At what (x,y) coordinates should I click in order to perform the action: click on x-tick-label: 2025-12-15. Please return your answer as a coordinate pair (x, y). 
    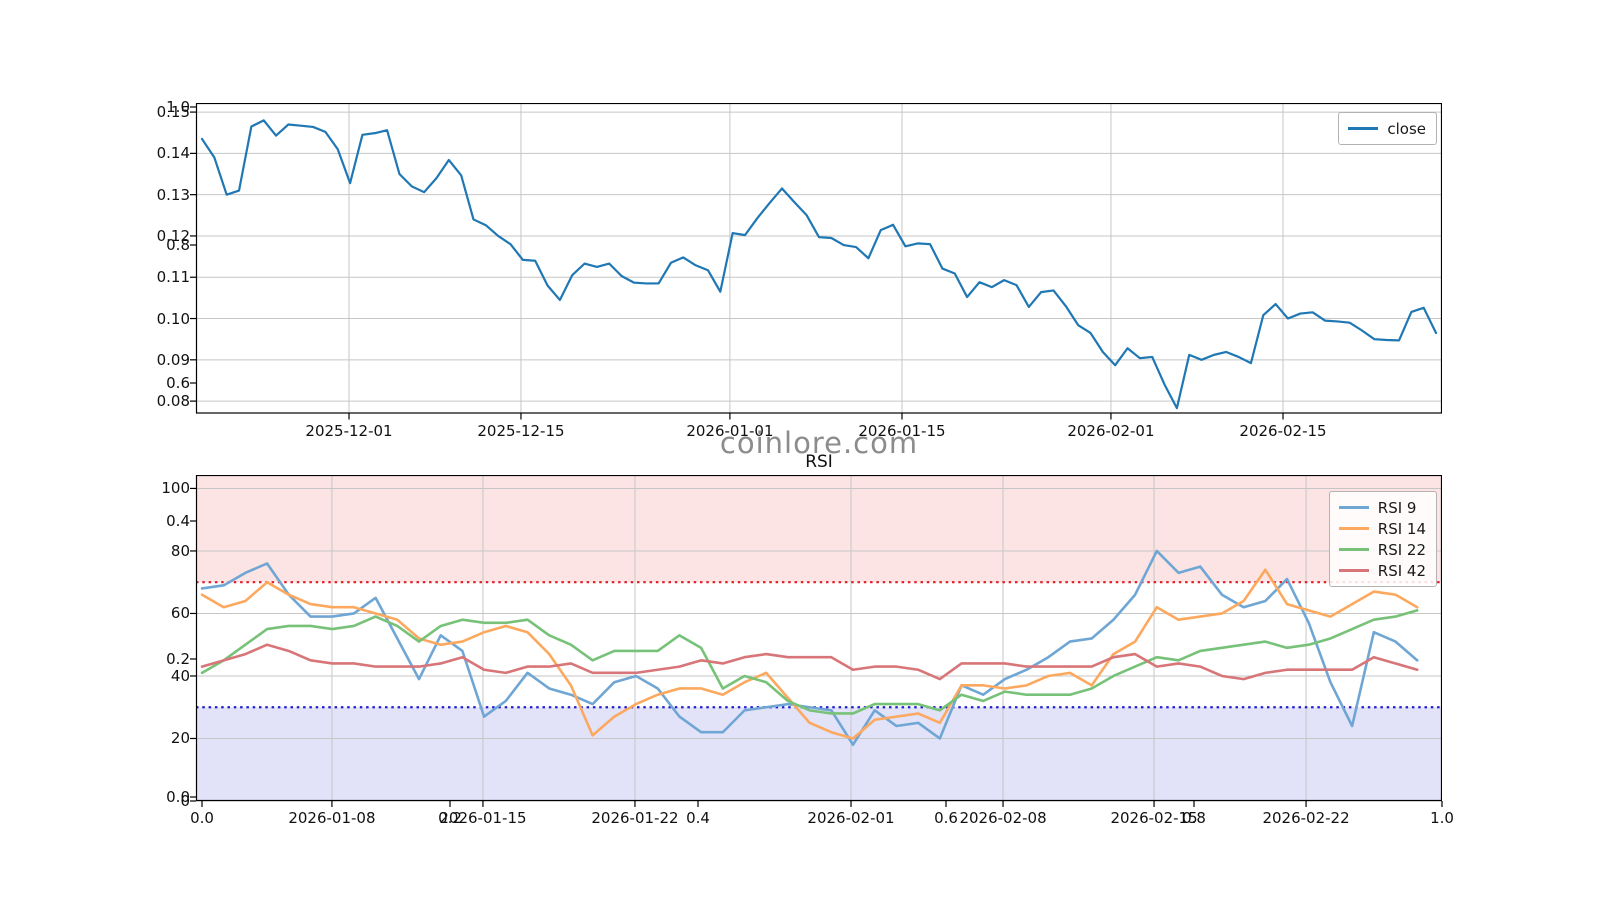
    Looking at the image, I should click on (521, 430).